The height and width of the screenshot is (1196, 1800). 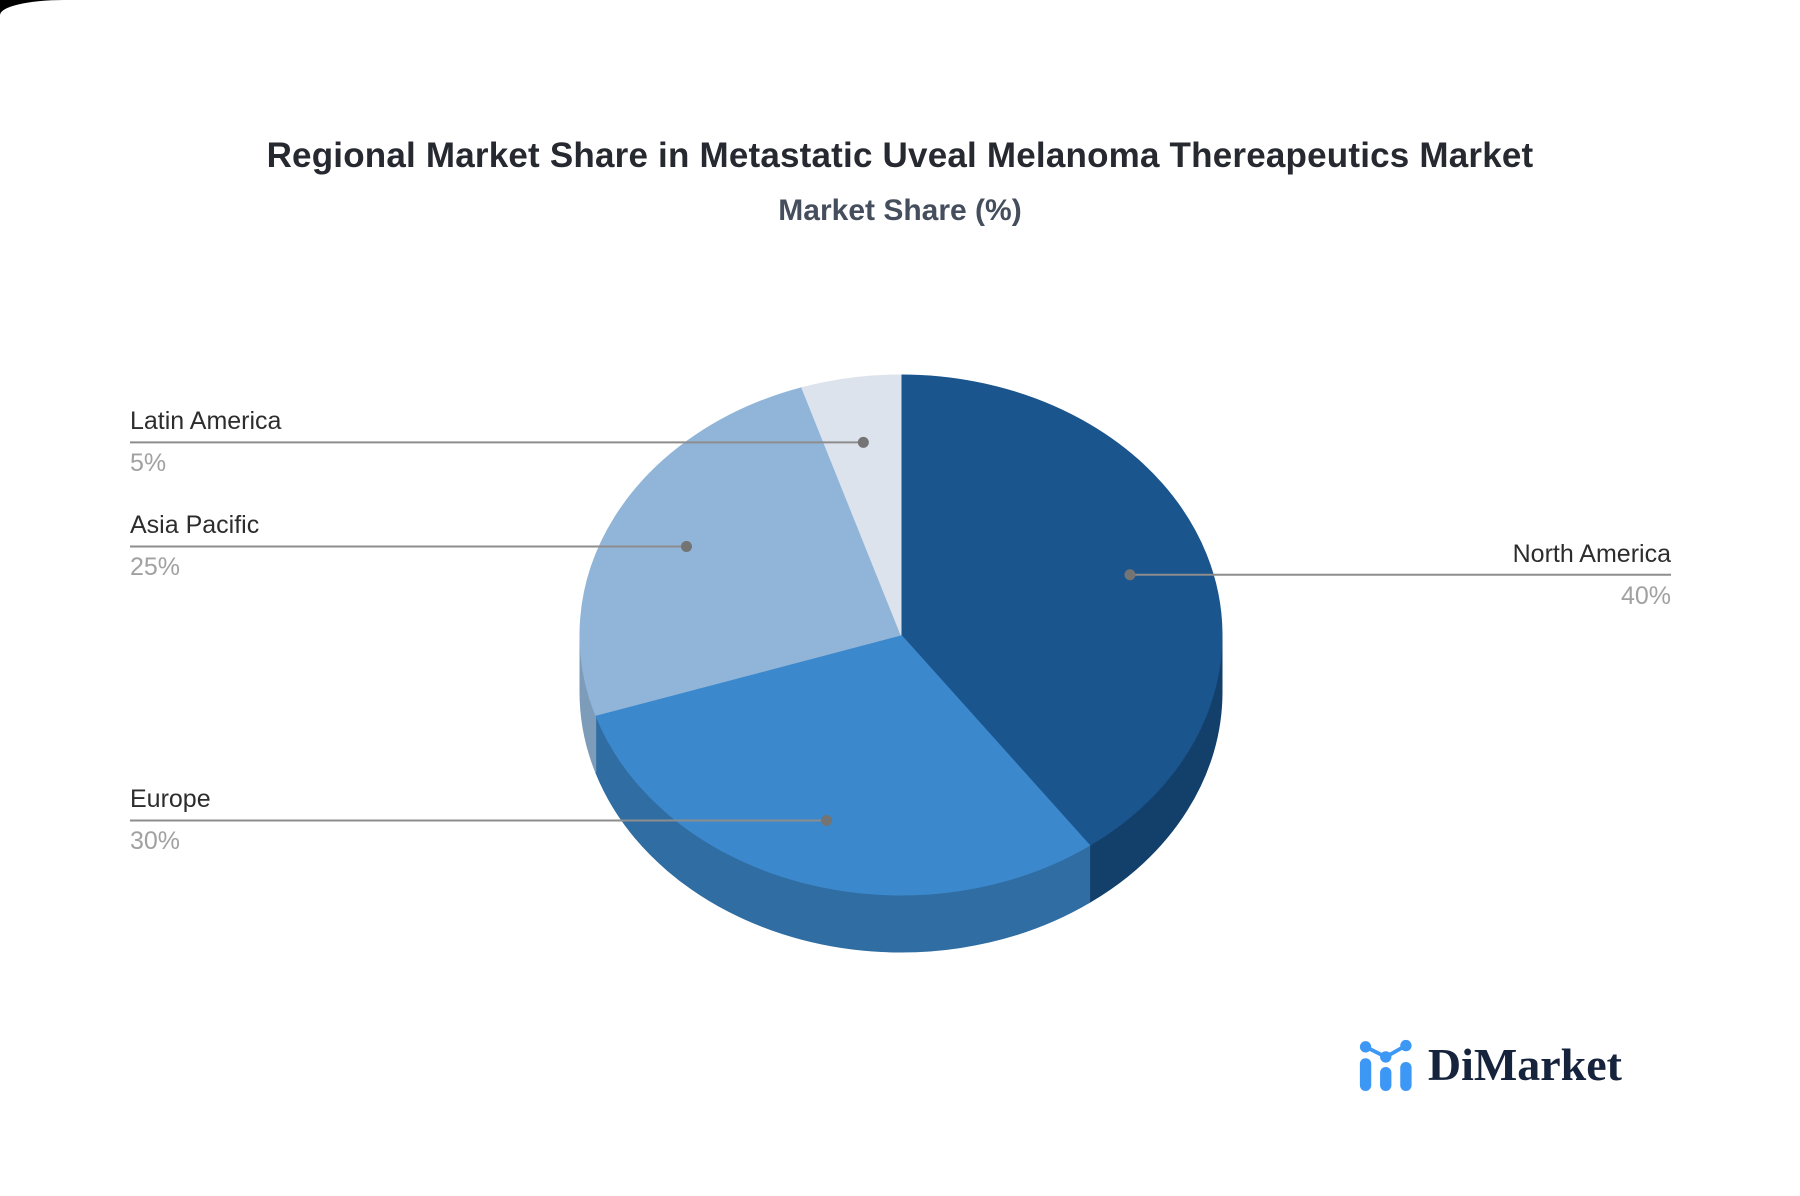 What do you see at coordinates (1385, 1065) in the screenshot?
I see `bar-line-chart-icon` at bounding box center [1385, 1065].